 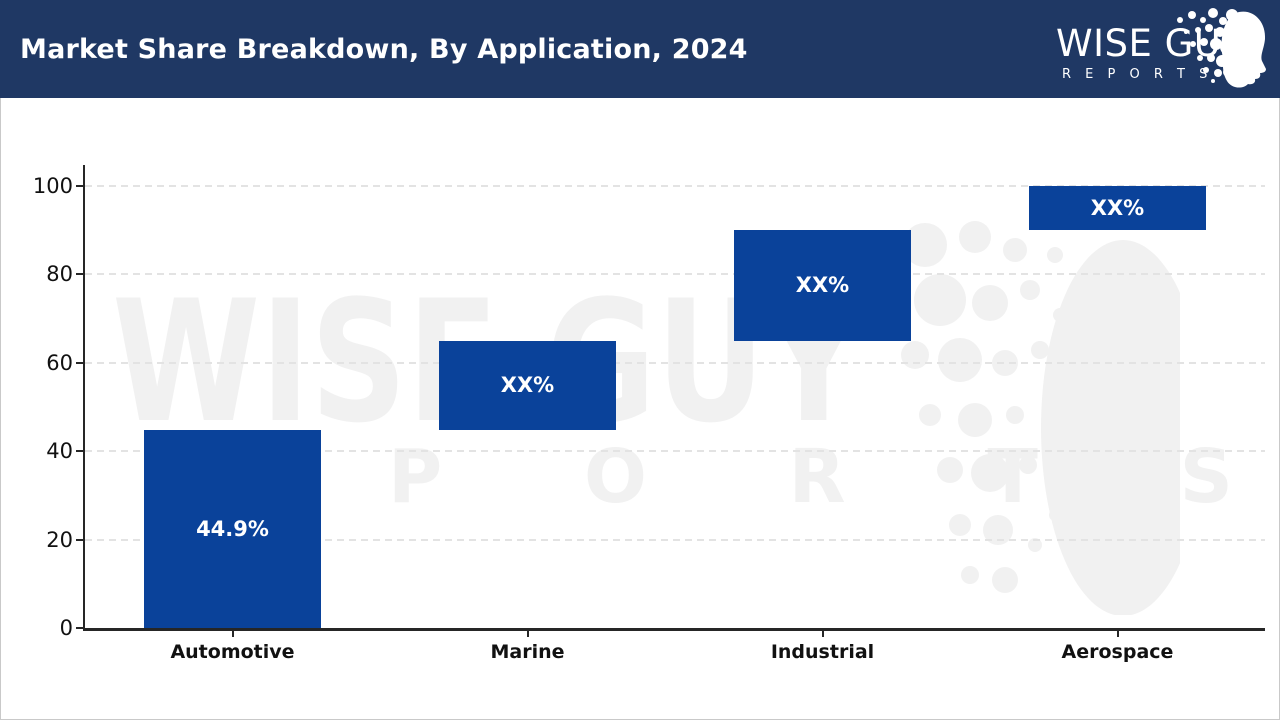 I want to click on y-tick-label-40: 40, so click(x=59, y=451).